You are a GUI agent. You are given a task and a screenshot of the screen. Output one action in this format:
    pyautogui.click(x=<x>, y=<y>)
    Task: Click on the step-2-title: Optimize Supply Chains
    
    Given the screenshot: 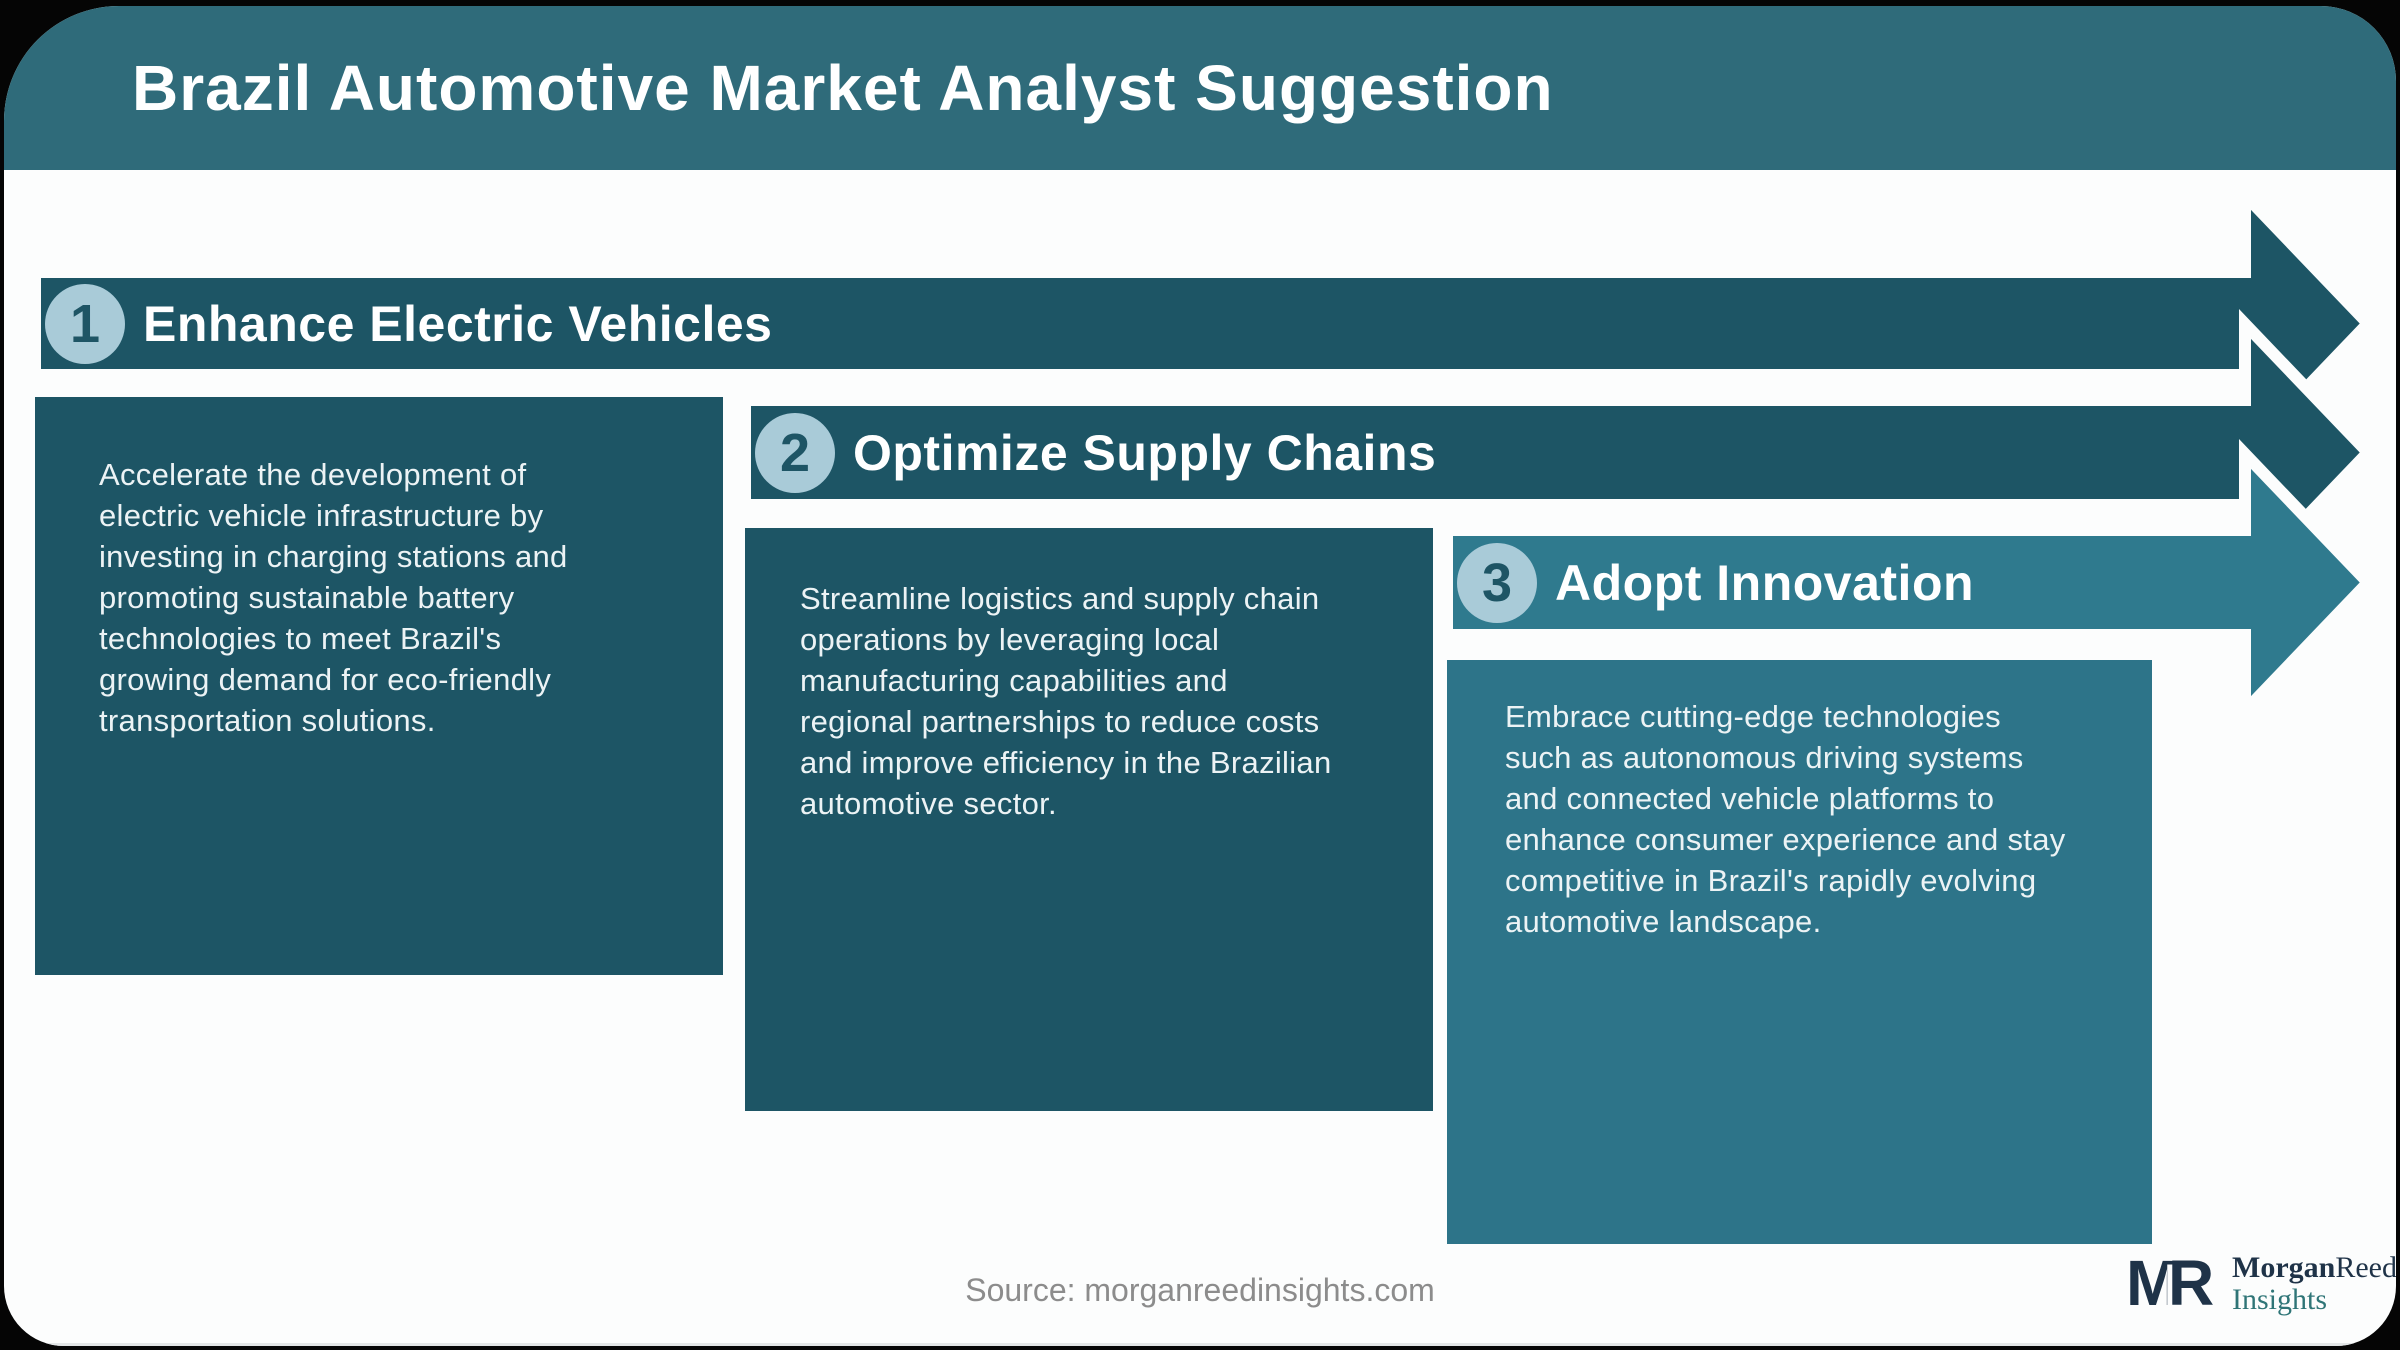 What is the action you would take?
    pyautogui.click(x=1145, y=452)
    